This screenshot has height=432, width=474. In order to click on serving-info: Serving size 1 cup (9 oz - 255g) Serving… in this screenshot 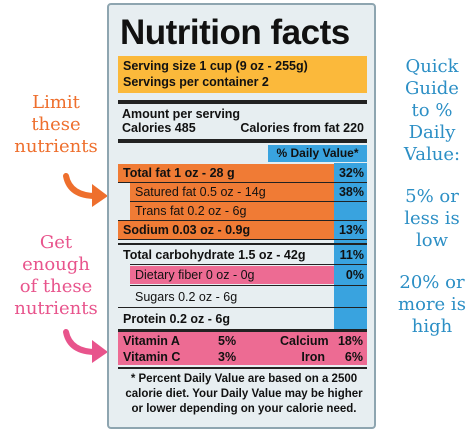, I will do `click(242, 74)`.